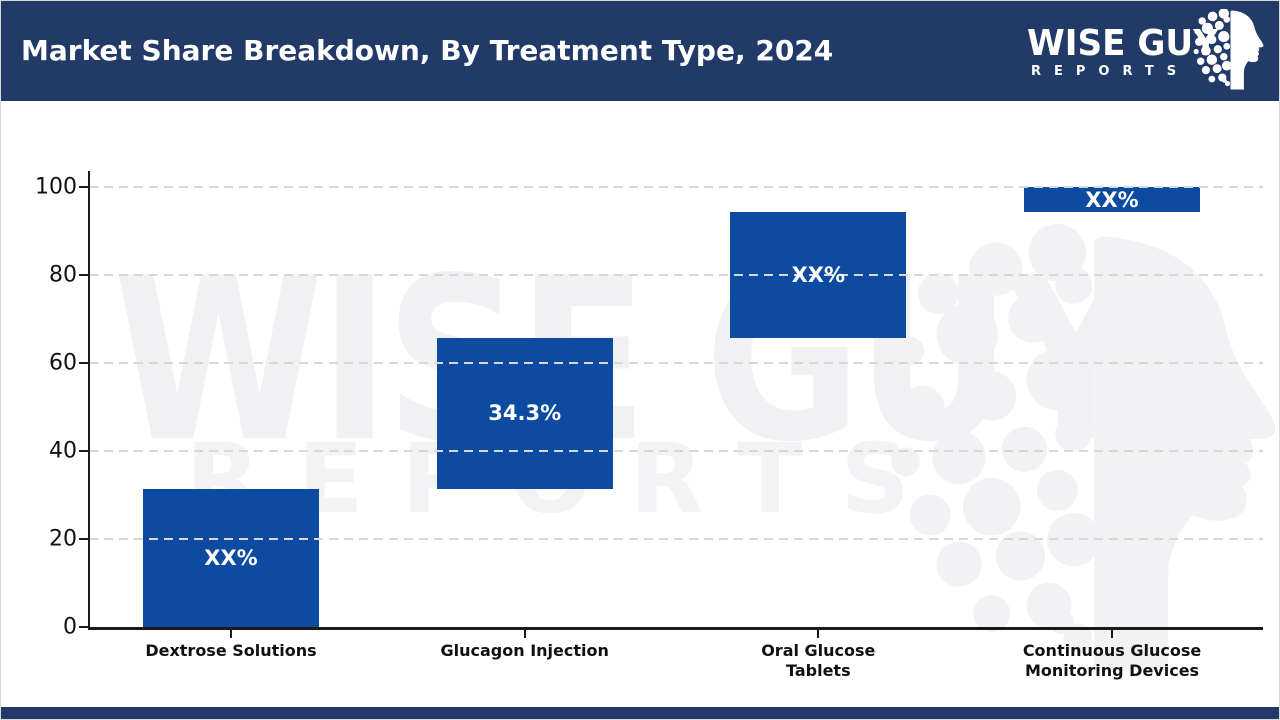 This screenshot has width=1280, height=720. Describe the element at coordinates (88, 400) in the screenshot. I see `y-axis` at that location.